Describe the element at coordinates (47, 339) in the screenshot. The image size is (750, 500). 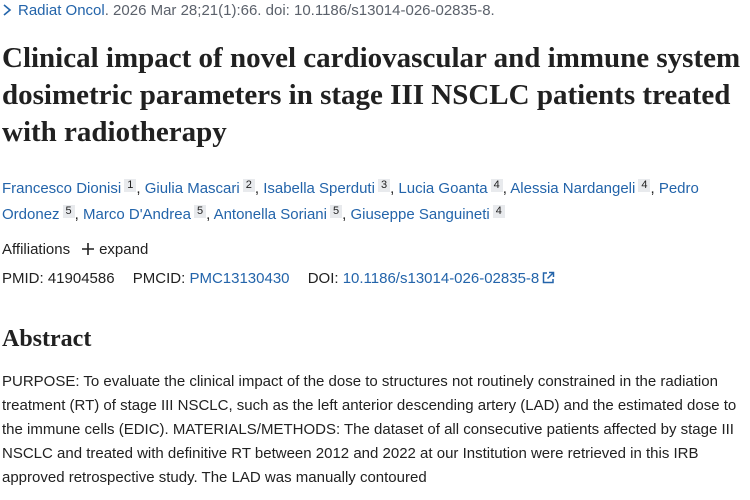
I see `abstract-heading: Abstract` at that location.